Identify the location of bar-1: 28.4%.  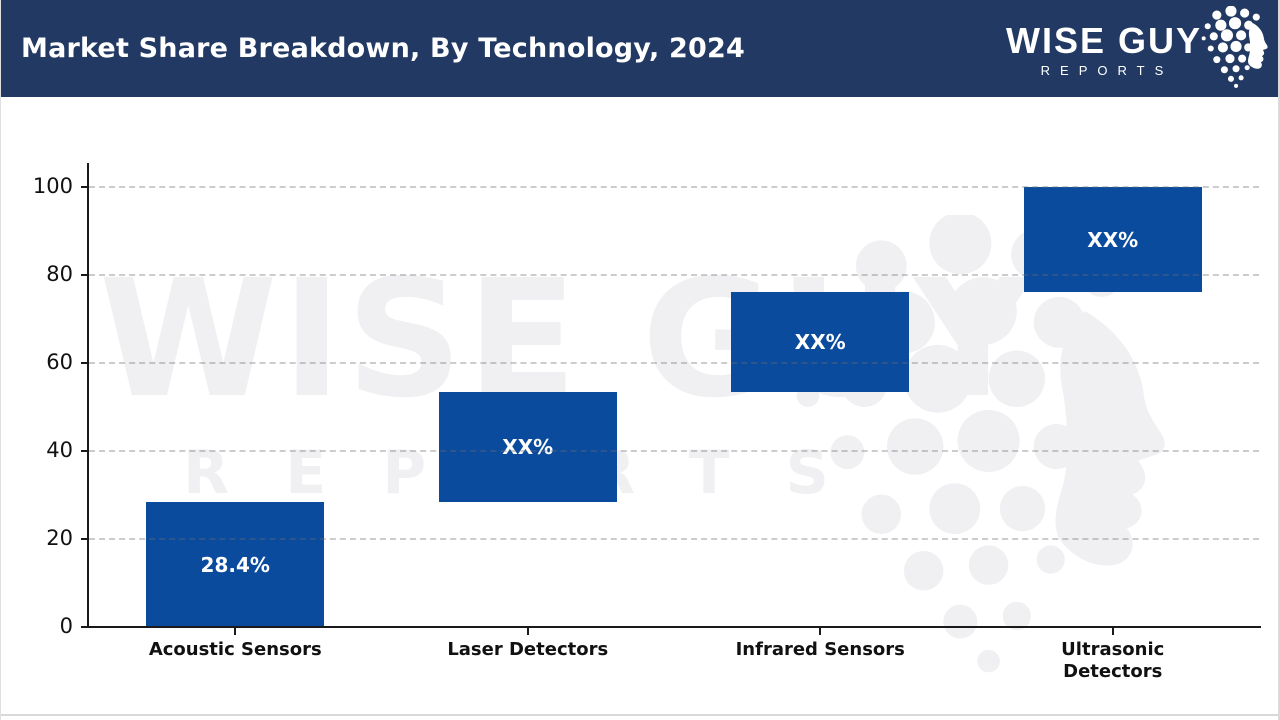
(235, 564).